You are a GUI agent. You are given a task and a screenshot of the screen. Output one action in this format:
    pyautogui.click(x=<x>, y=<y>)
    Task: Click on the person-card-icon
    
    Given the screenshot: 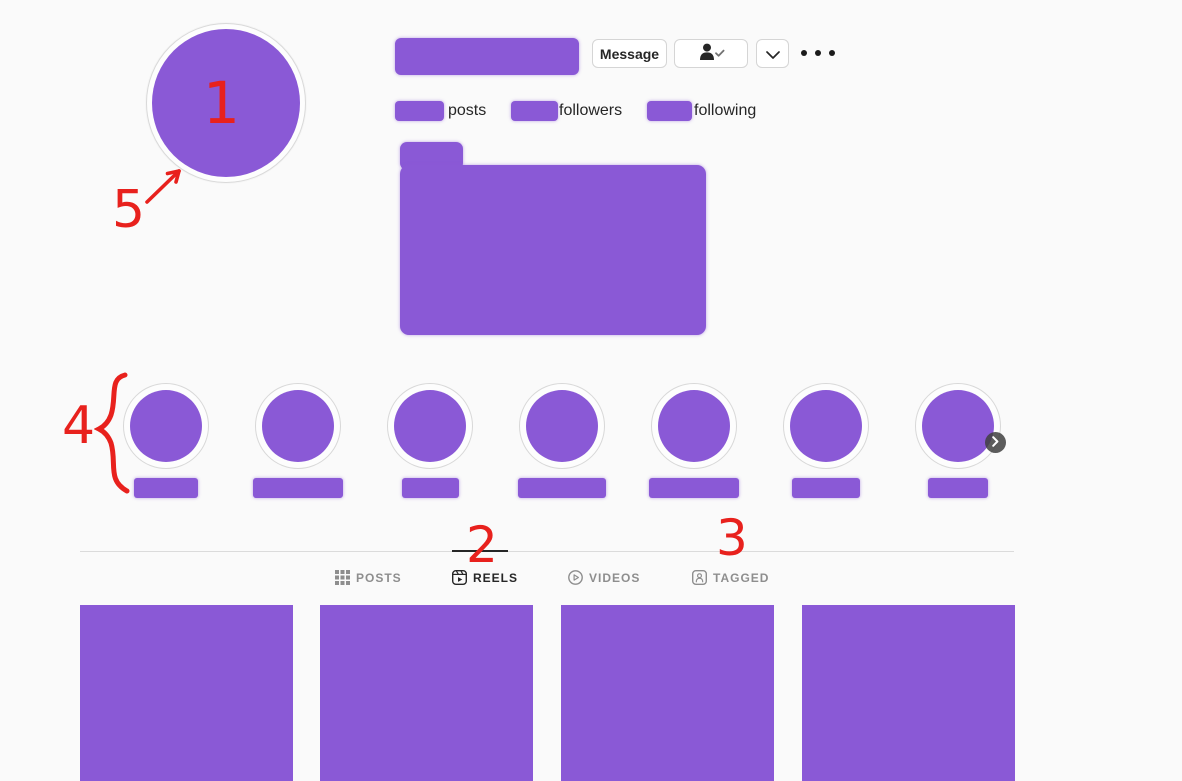 What is the action you would take?
    pyautogui.click(x=699, y=577)
    